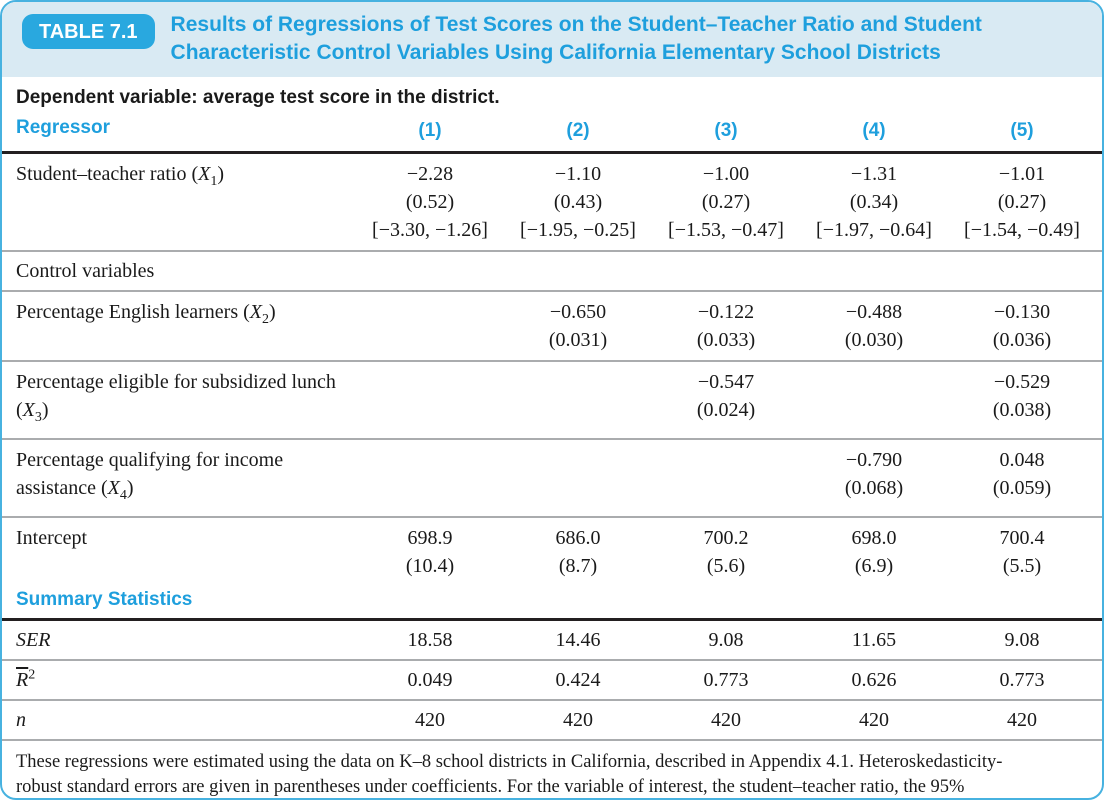 This screenshot has width=1104, height=800. I want to click on cell-col5: 0.048 (0.059), so click(1022, 474).